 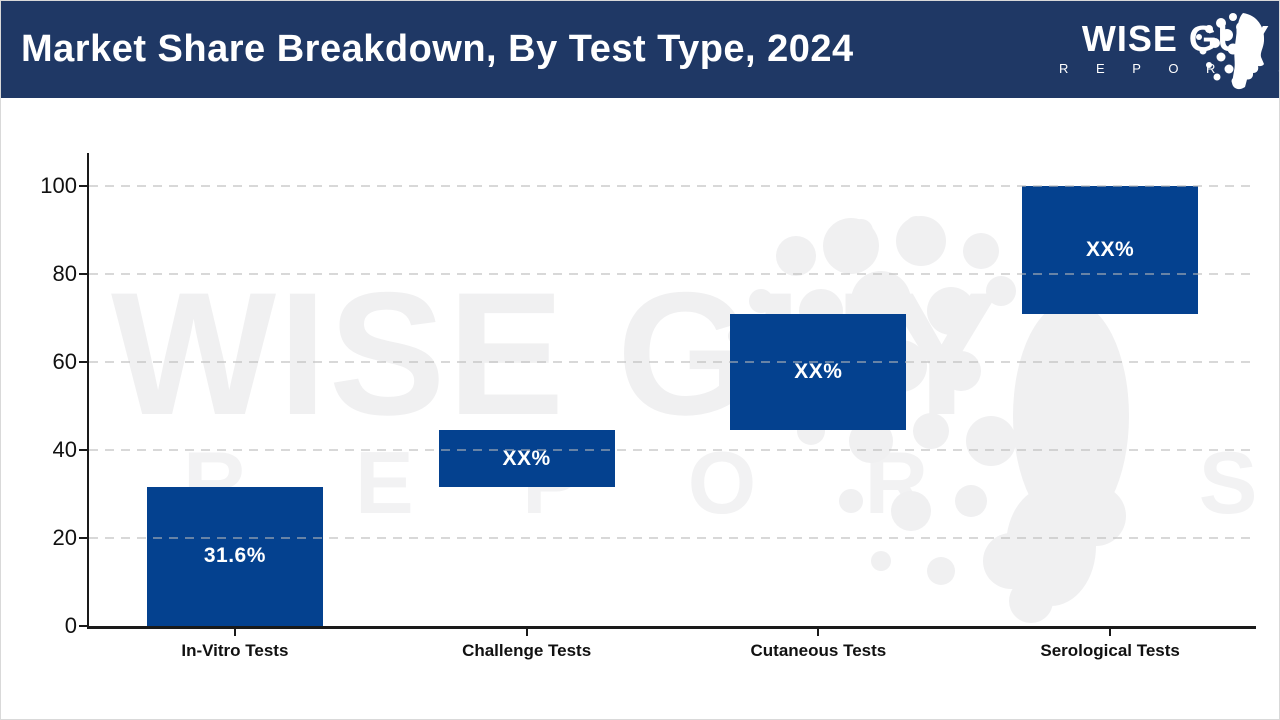 I want to click on logo-face-icon, so click(x=1230, y=51).